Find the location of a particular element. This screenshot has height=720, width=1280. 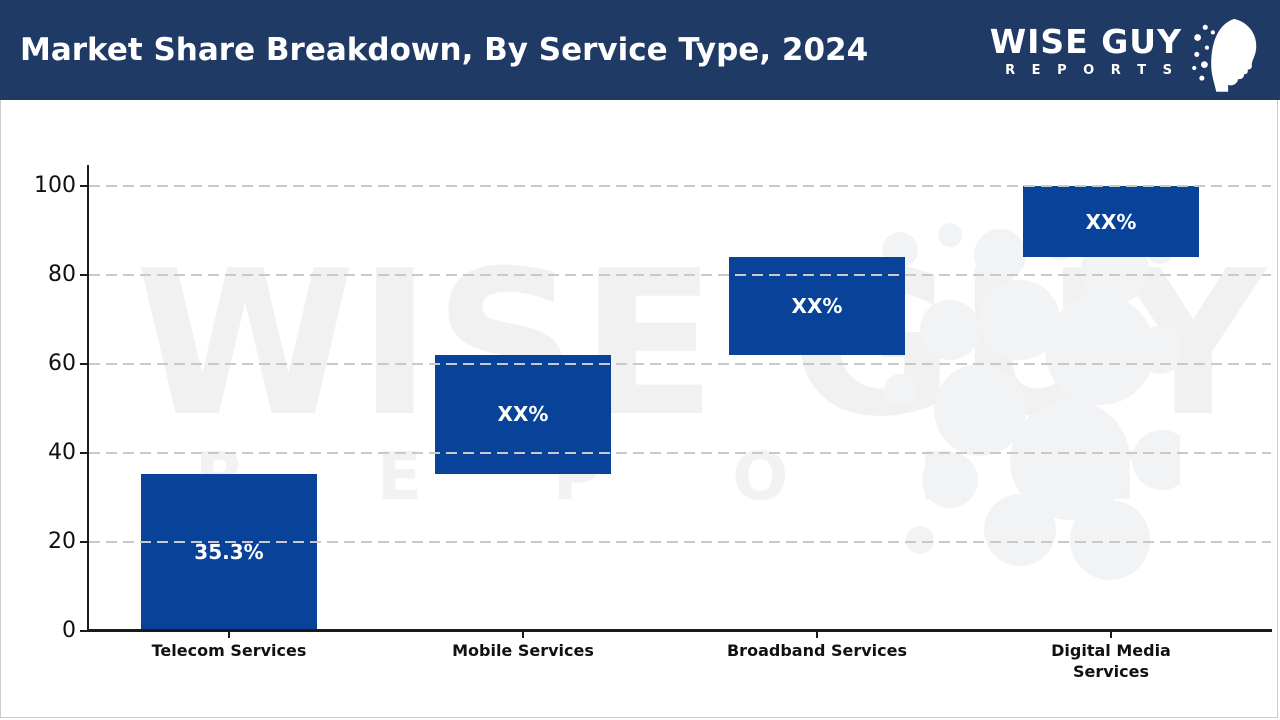

y-tick-label: 80 is located at coordinates (62, 275).